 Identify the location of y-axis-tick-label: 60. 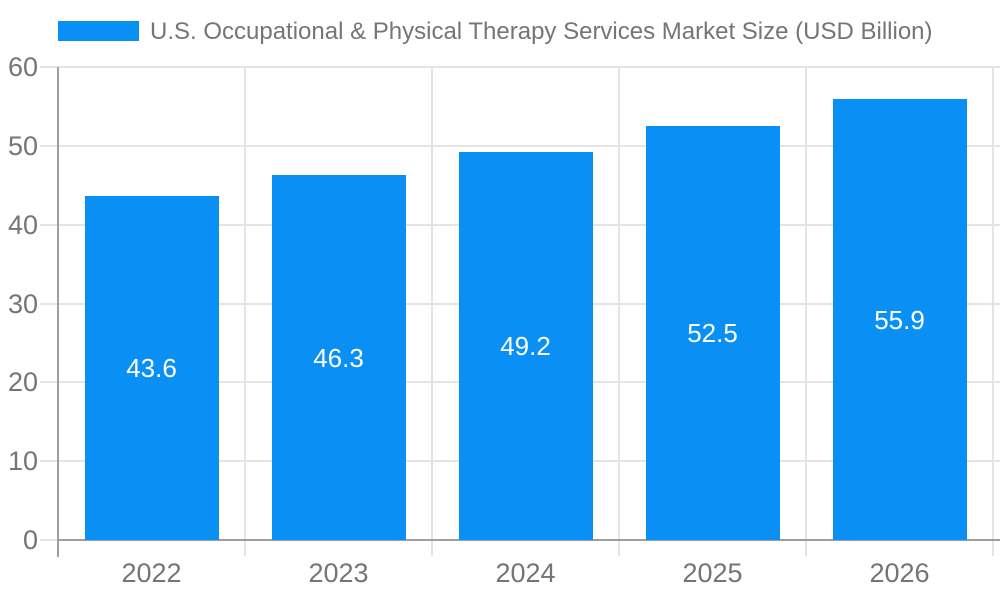
(22, 67).